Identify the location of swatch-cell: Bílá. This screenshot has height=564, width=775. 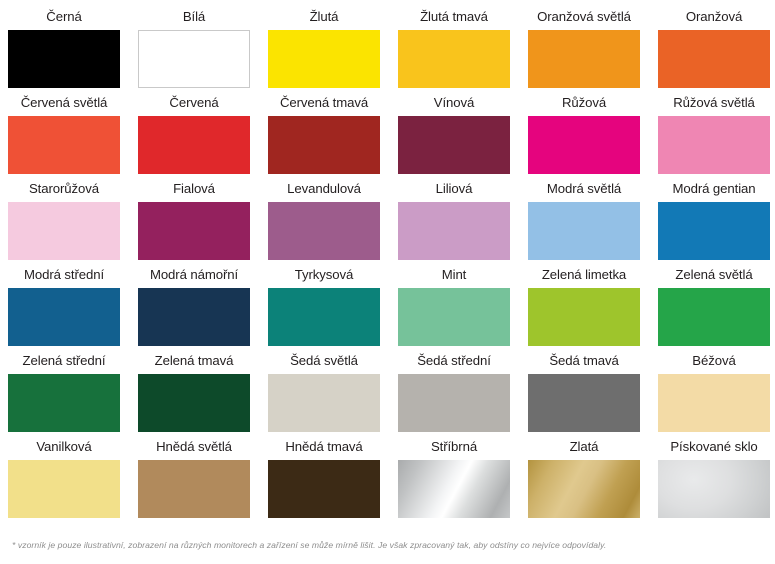
(194, 47).